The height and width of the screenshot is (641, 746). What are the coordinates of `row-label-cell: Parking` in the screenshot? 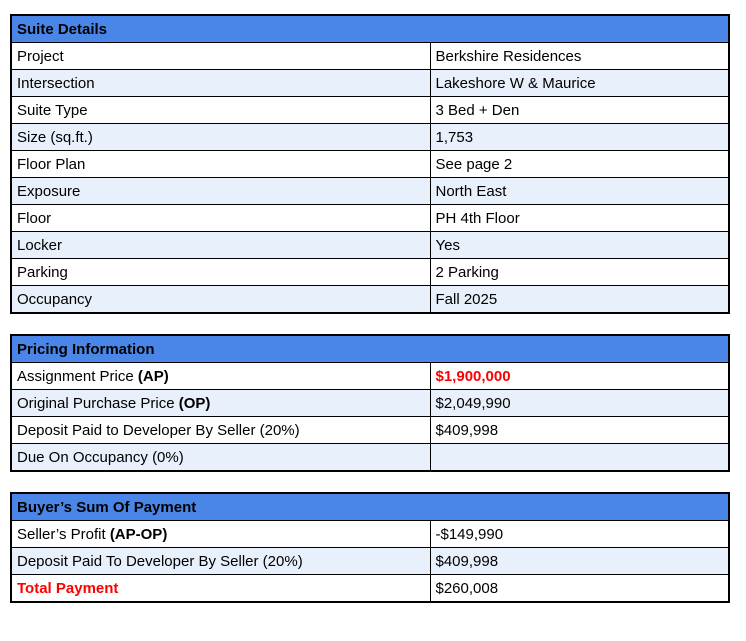 It's located at (220, 272).